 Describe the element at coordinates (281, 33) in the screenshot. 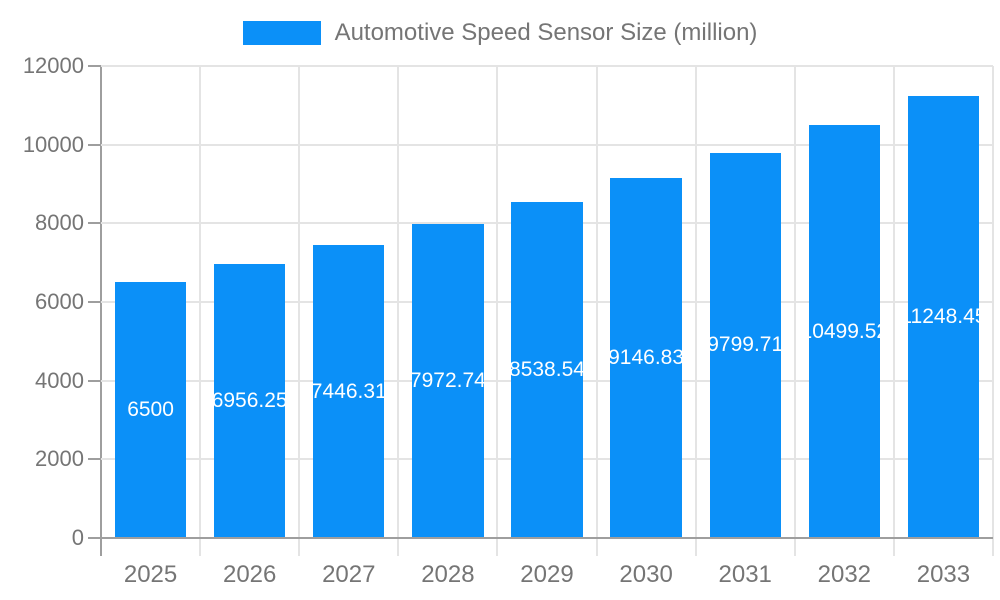

I see `legend-swatch` at that location.